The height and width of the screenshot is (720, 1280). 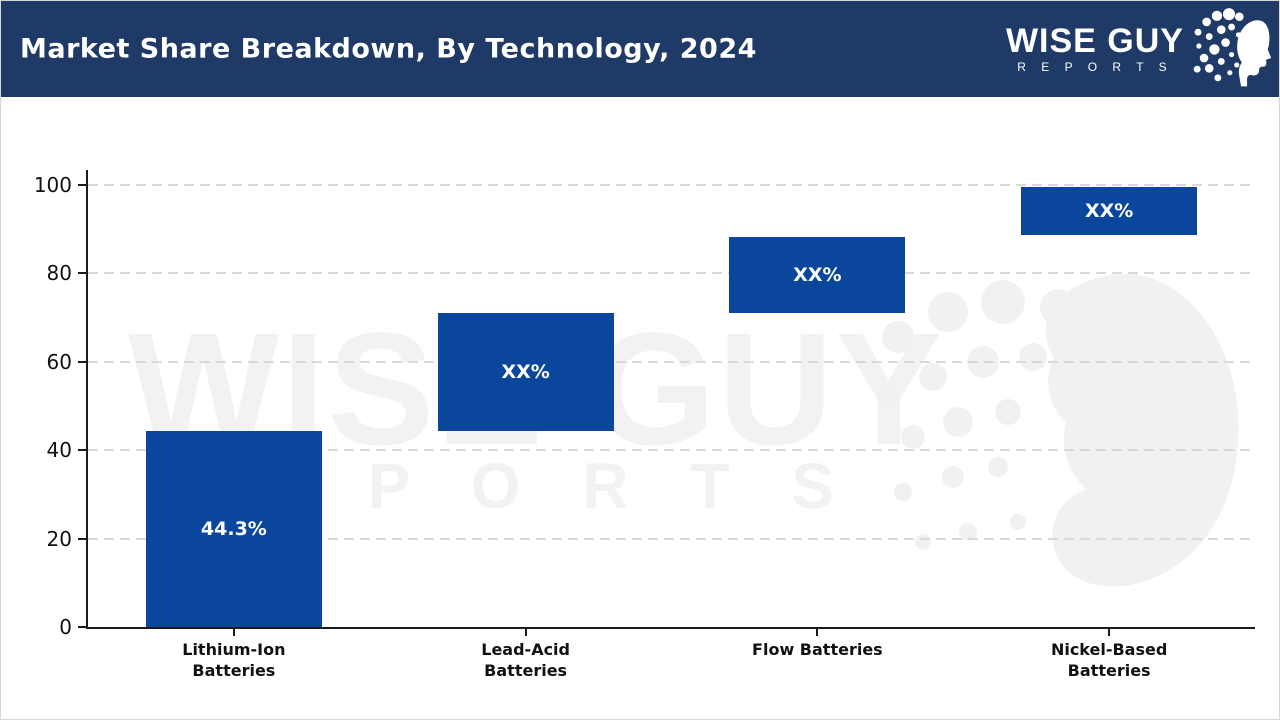 I want to click on logo-subtitle: R E P O R T S, so click(x=1095, y=67).